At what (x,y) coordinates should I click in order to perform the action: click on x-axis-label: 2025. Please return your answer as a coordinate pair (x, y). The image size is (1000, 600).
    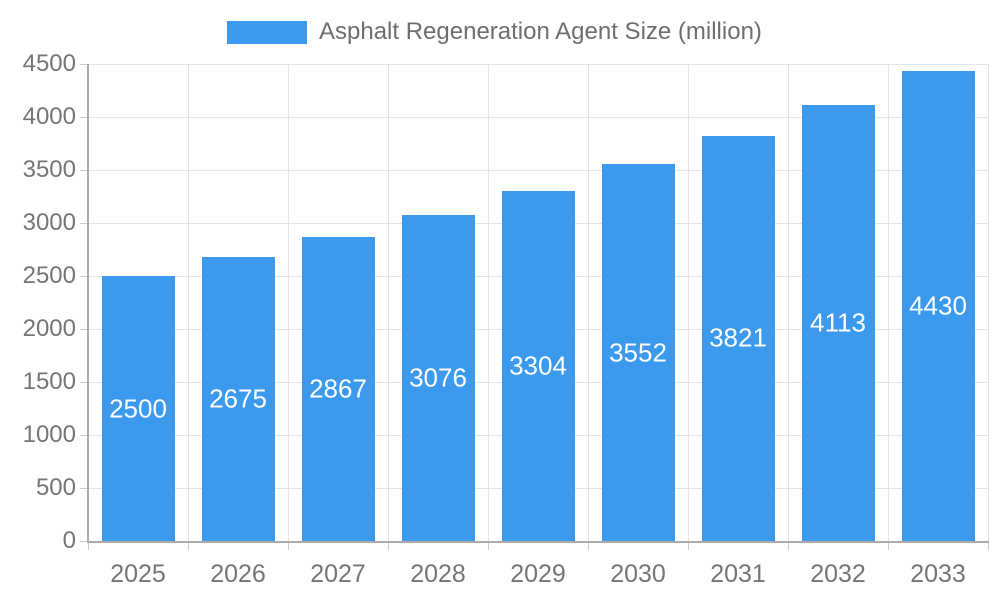
    Looking at the image, I should click on (138, 574).